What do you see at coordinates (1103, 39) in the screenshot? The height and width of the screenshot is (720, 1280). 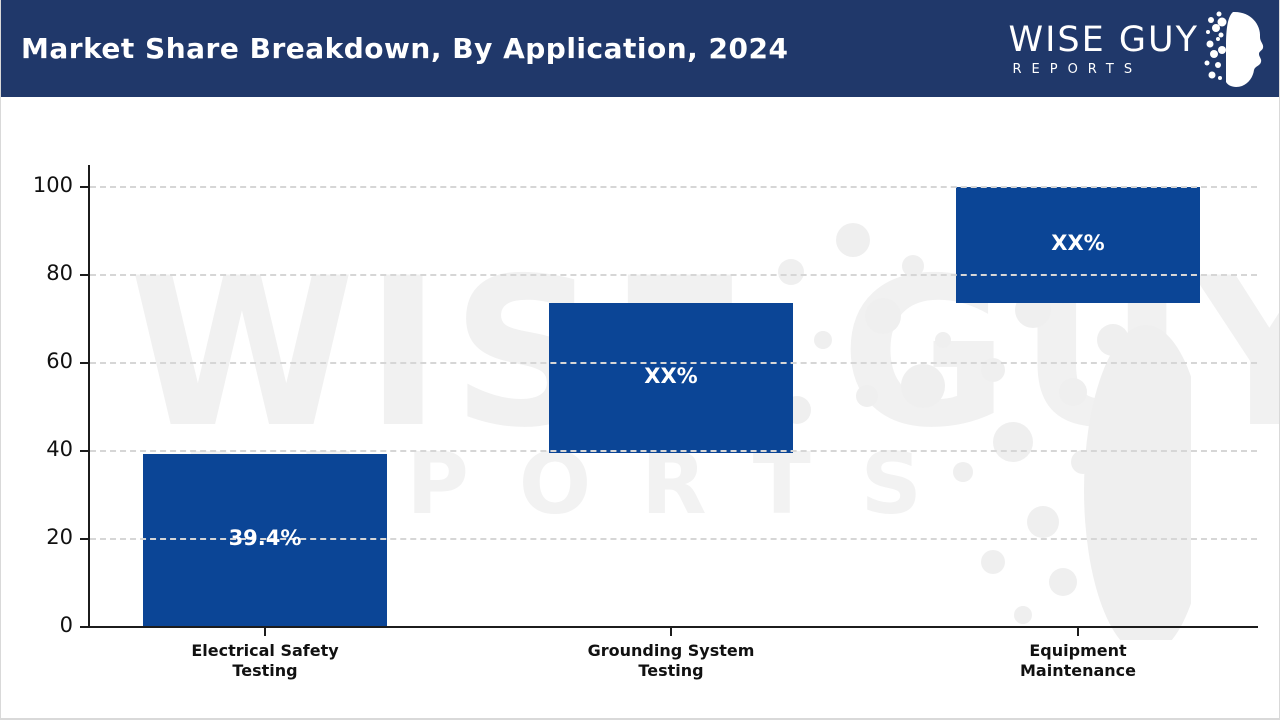 I see `brand-name: WISE GUY` at bounding box center [1103, 39].